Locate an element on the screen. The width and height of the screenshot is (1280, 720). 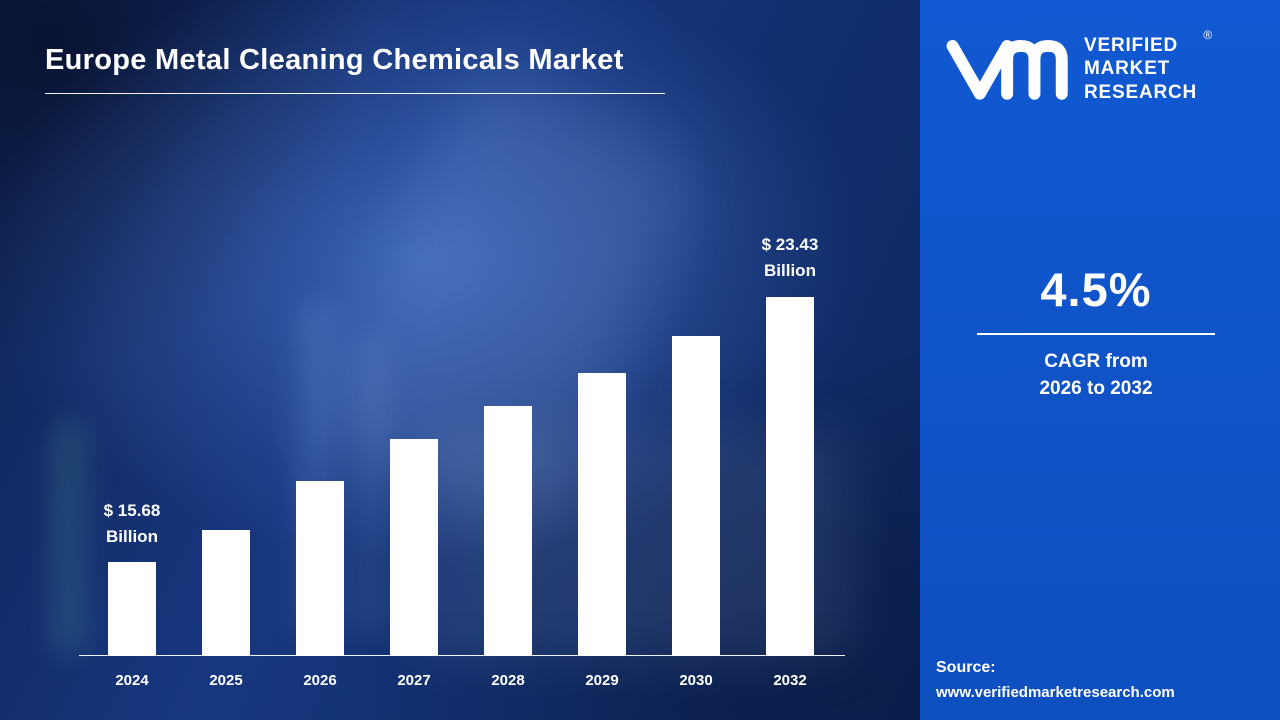
bar-column-2032: $ 23.43 Billion 2032 is located at coordinates (790, 467).